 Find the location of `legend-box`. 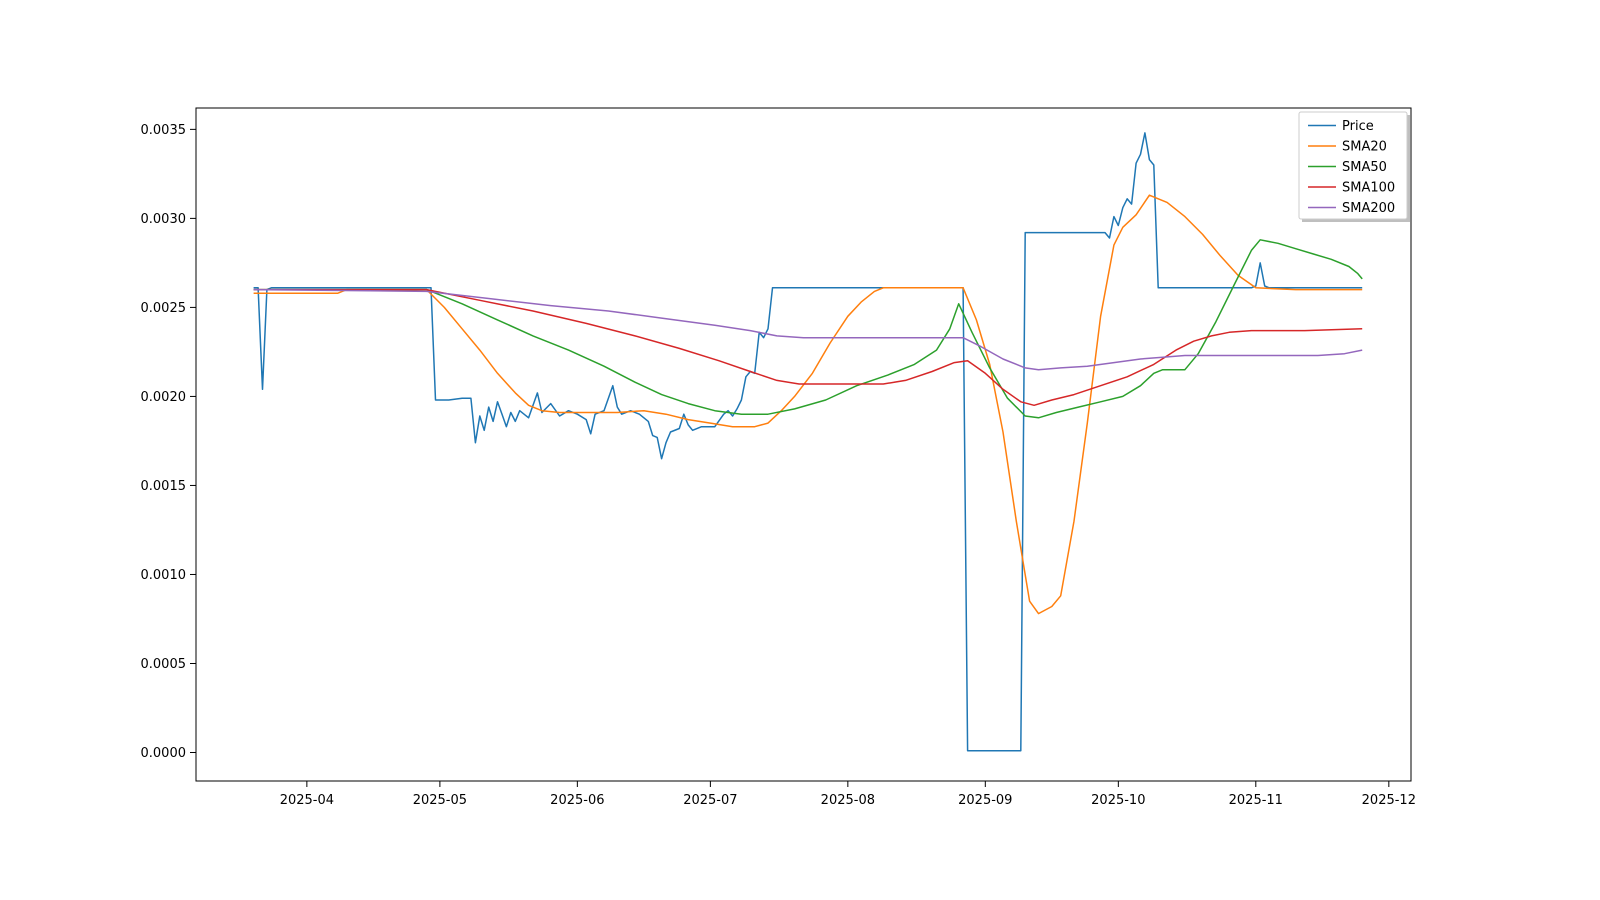

legend-box is located at coordinates (1353, 165).